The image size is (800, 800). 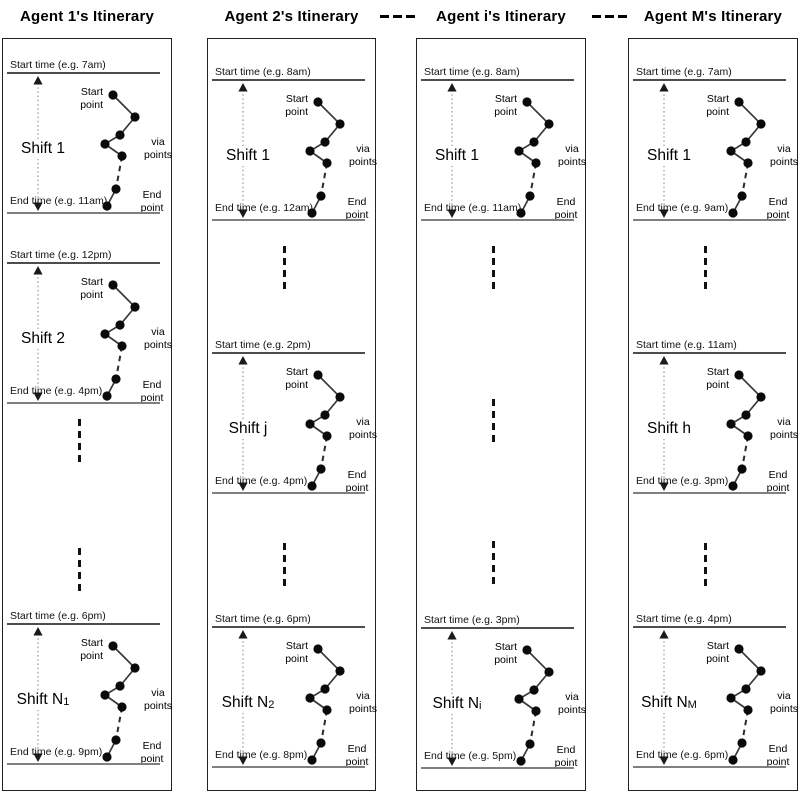 I want to click on start-time-label: Start time (e.g. 3pm), so click(x=472, y=620).